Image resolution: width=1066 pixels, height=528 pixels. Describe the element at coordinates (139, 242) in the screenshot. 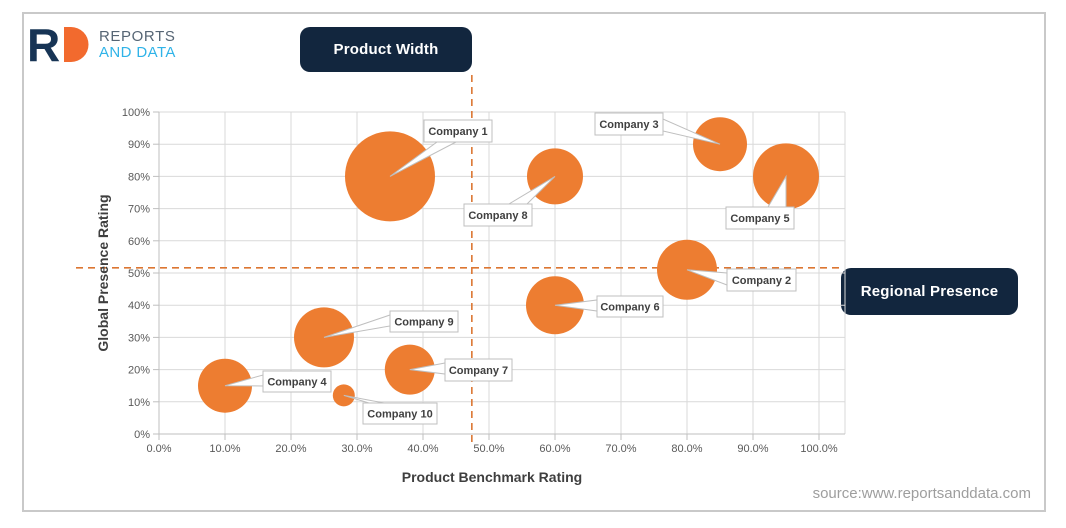

I see `y-tick-label-6: 60%` at that location.